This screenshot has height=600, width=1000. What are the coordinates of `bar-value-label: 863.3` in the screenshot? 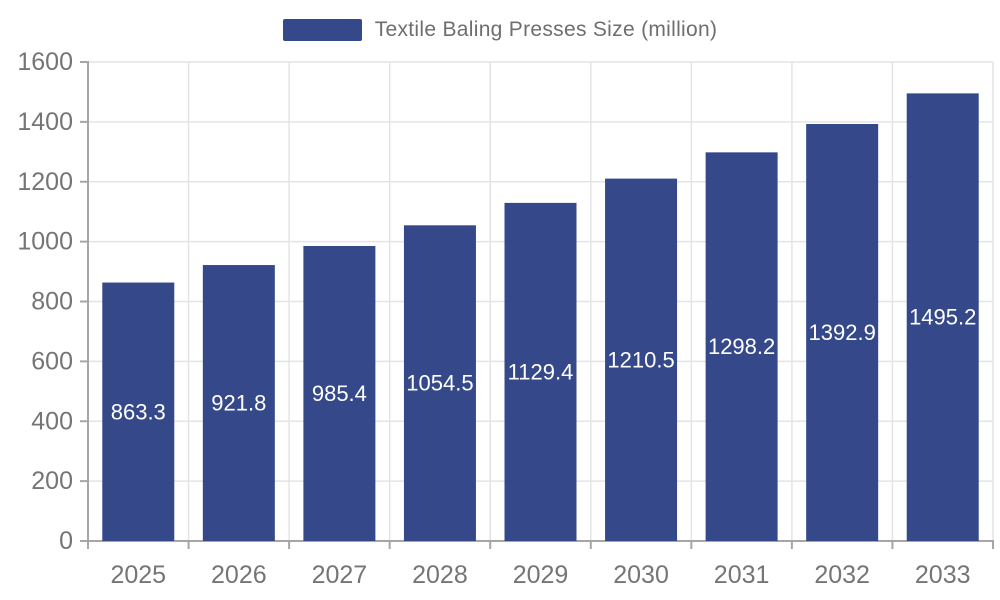 It's located at (138, 411).